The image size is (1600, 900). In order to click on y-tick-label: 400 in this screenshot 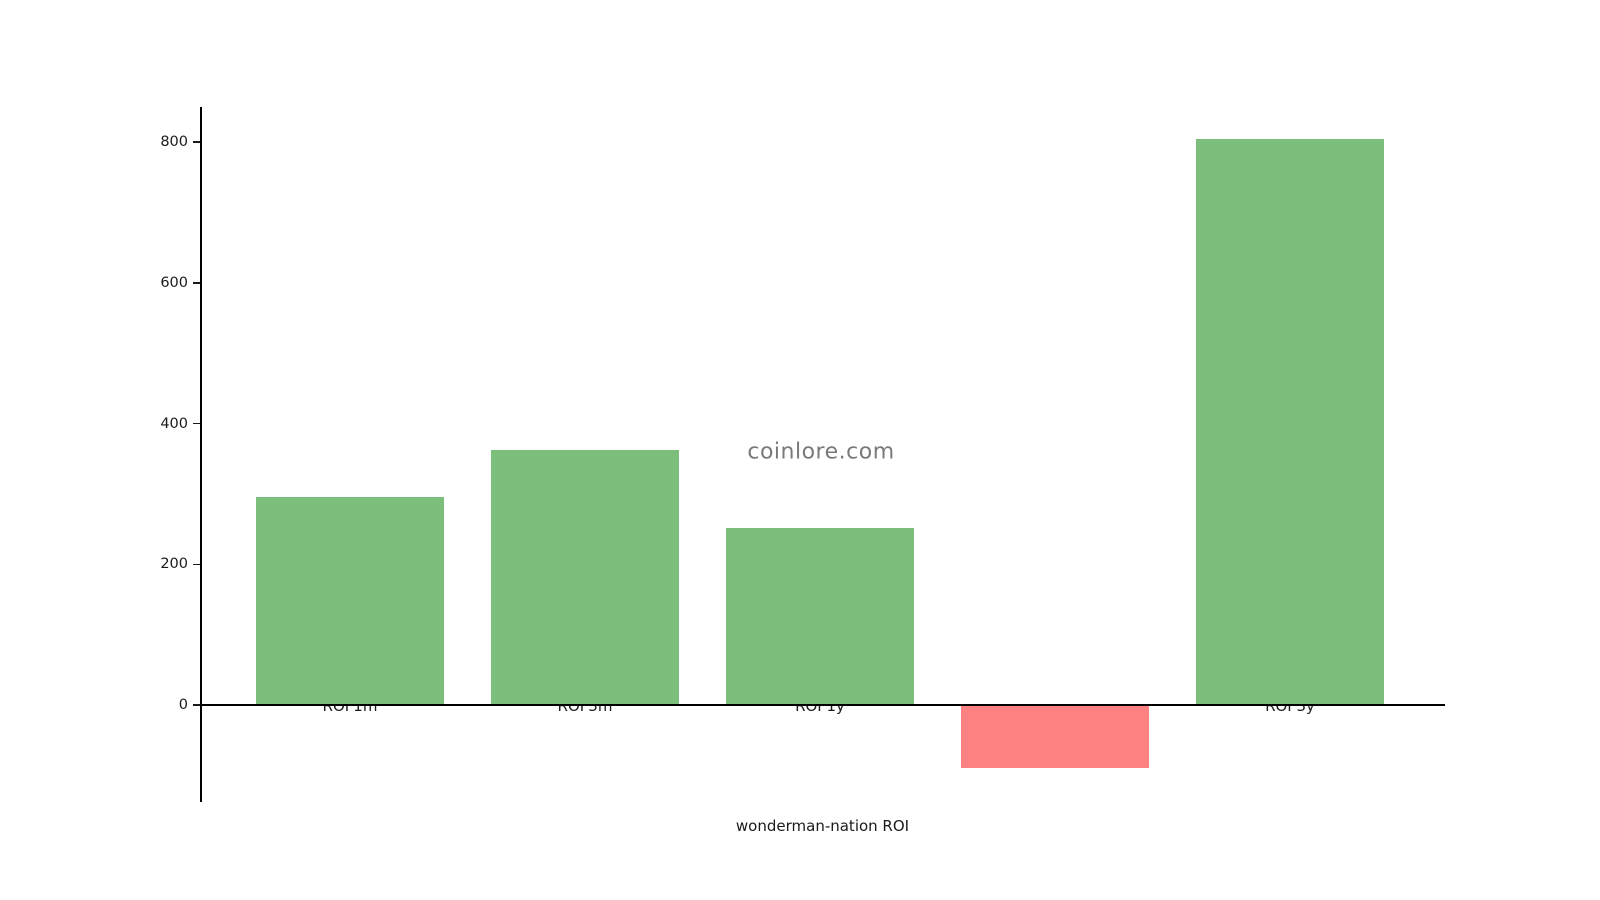, I will do `click(174, 423)`.